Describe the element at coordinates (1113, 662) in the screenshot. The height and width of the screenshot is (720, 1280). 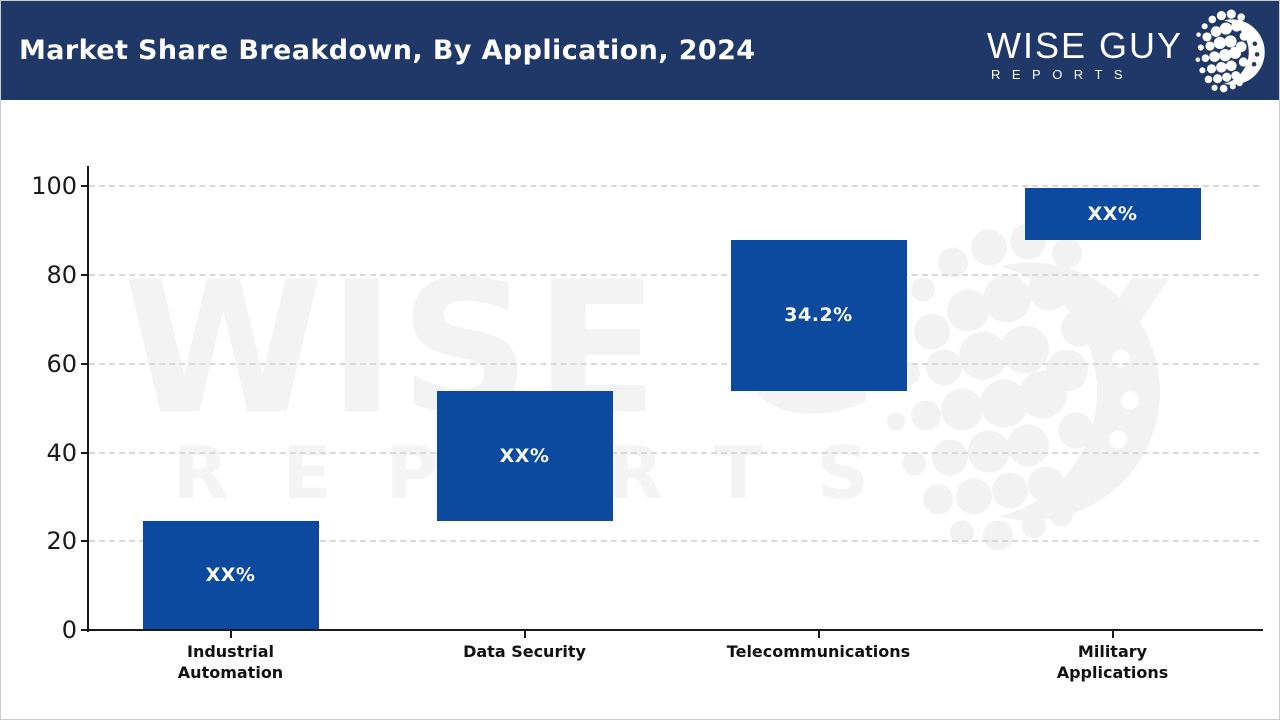
I see `x-axis-category-label-military-applications: Military Applications` at that location.